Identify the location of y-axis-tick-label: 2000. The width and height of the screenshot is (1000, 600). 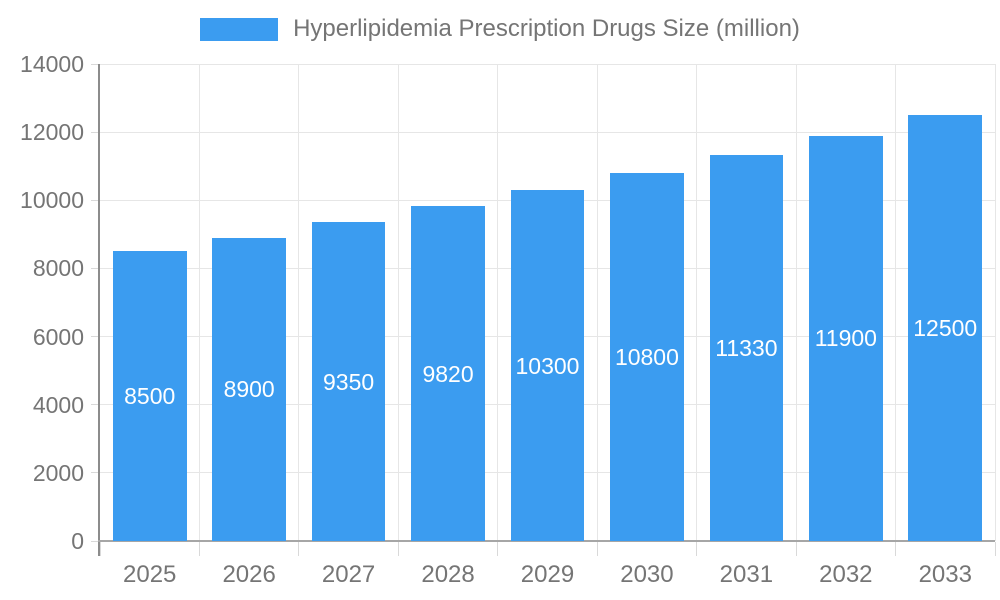
(58, 472).